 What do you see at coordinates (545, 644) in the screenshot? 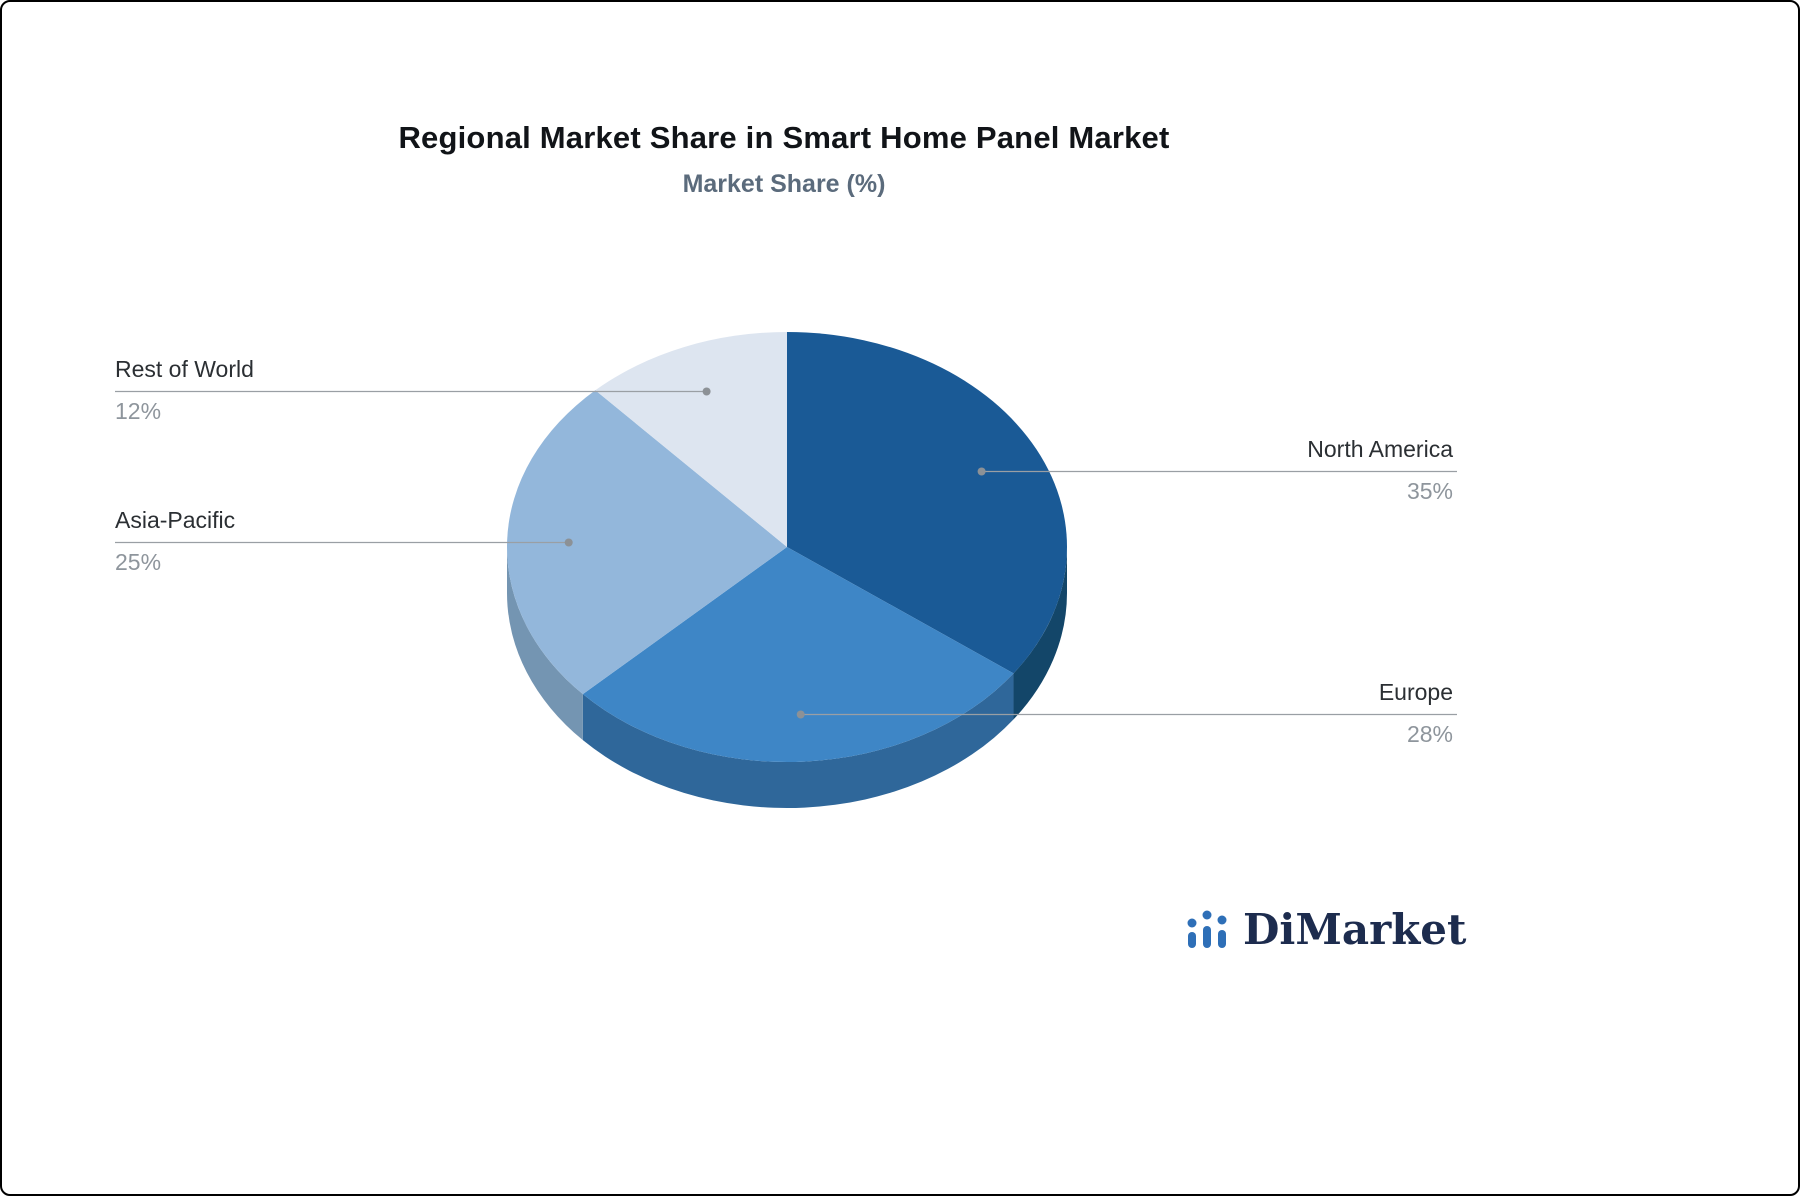
I see `pie-slice-side-asia-pacific` at bounding box center [545, 644].